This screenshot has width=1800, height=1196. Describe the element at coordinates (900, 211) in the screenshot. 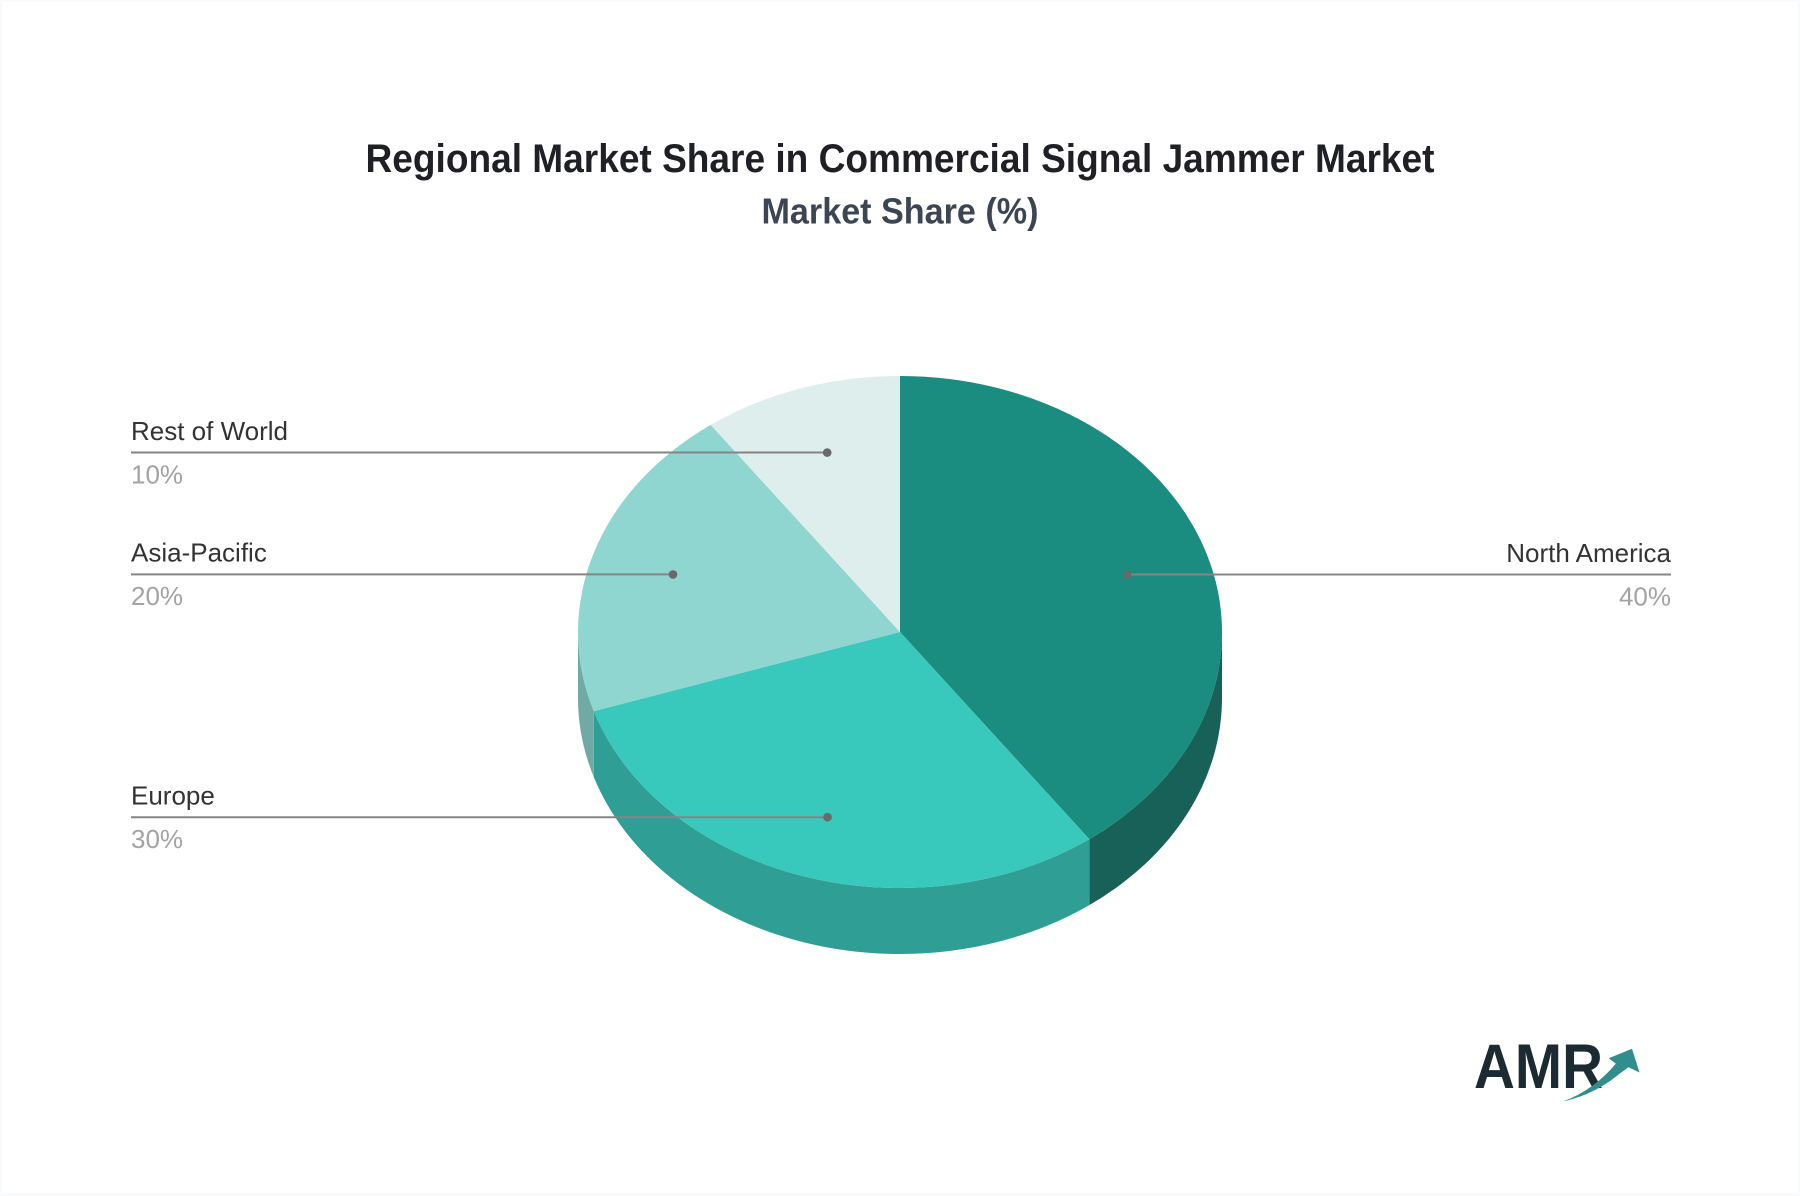

I see `svg-text: Market Share (%)` at that location.